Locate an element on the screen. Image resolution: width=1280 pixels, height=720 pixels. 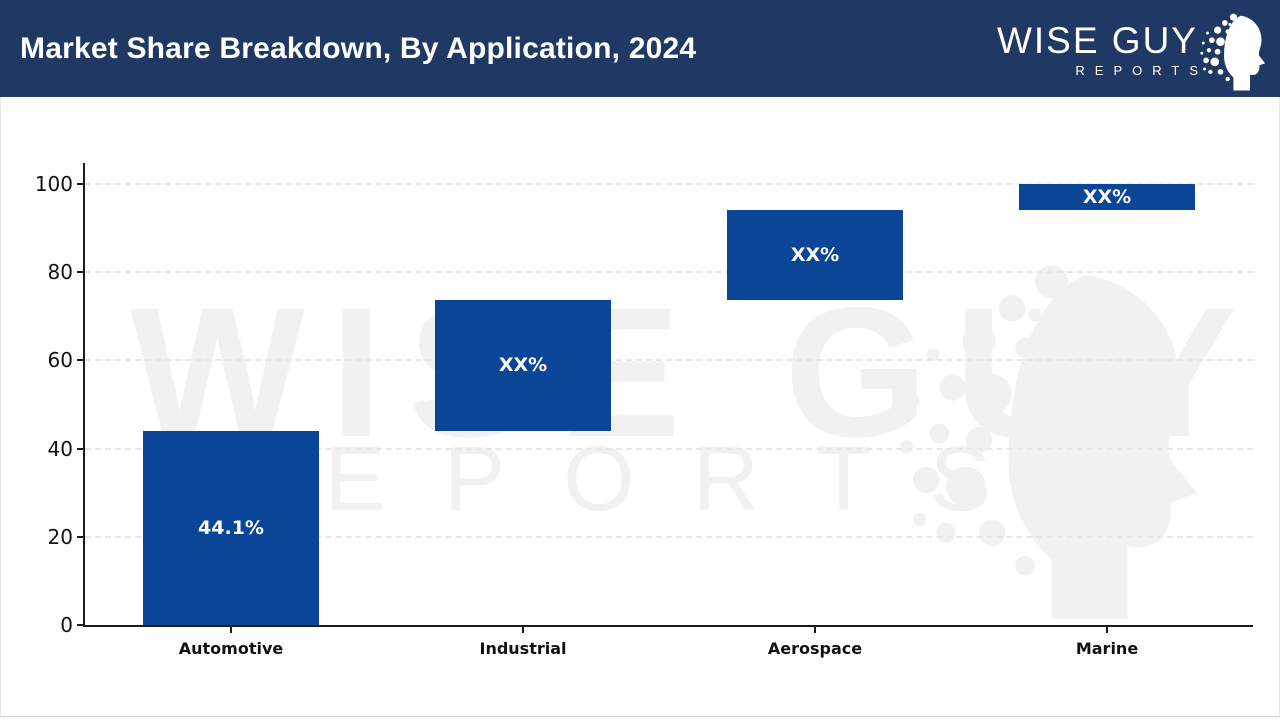
bar-aerospace: XX% is located at coordinates (815, 255).